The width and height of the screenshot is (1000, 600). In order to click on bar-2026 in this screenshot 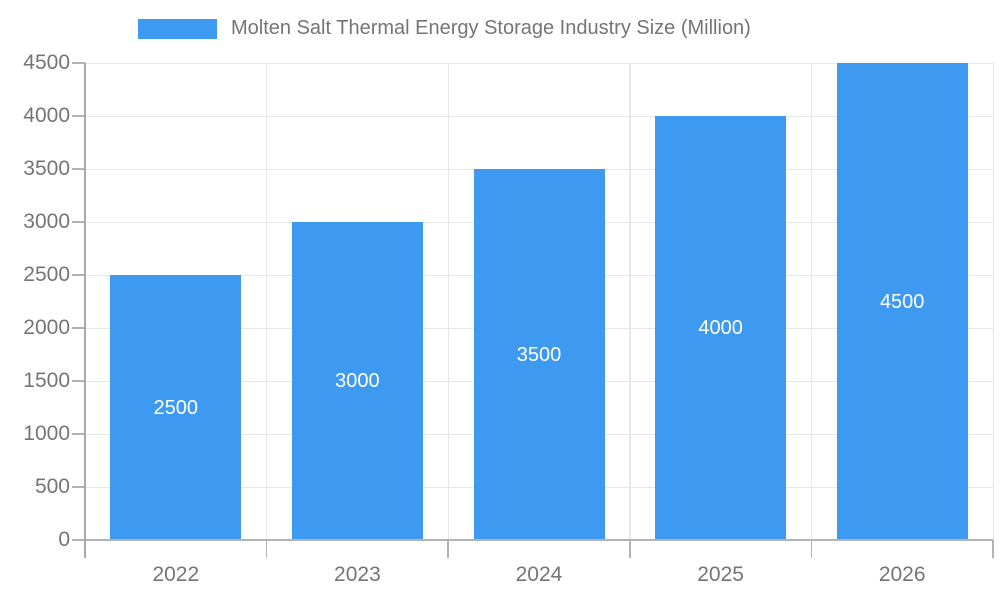, I will do `click(902, 301)`.